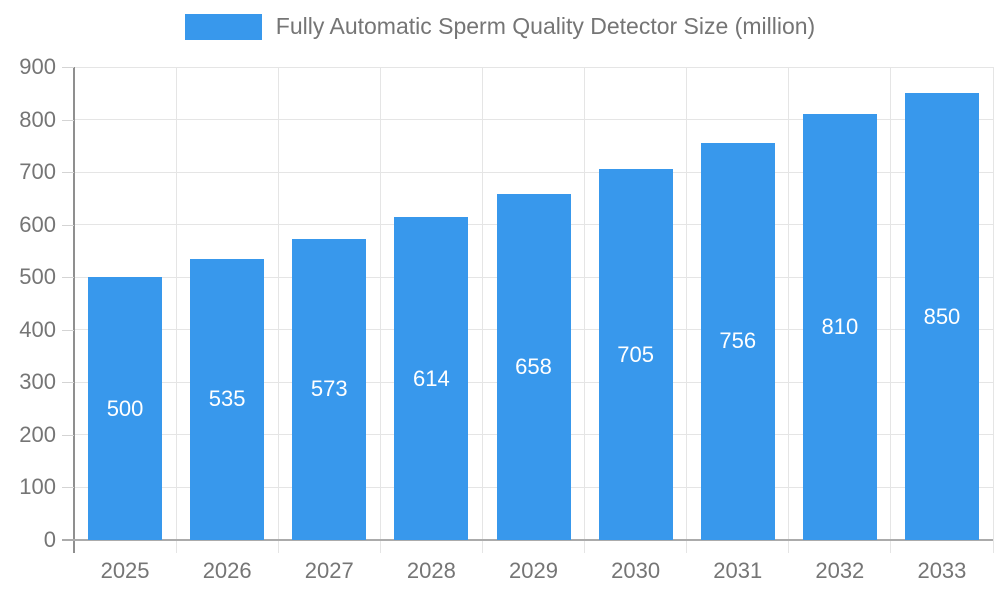 The width and height of the screenshot is (1000, 600). Describe the element at coordinates (37, 329) in the screenshot. I see `y-axis-label: 400` at that location.